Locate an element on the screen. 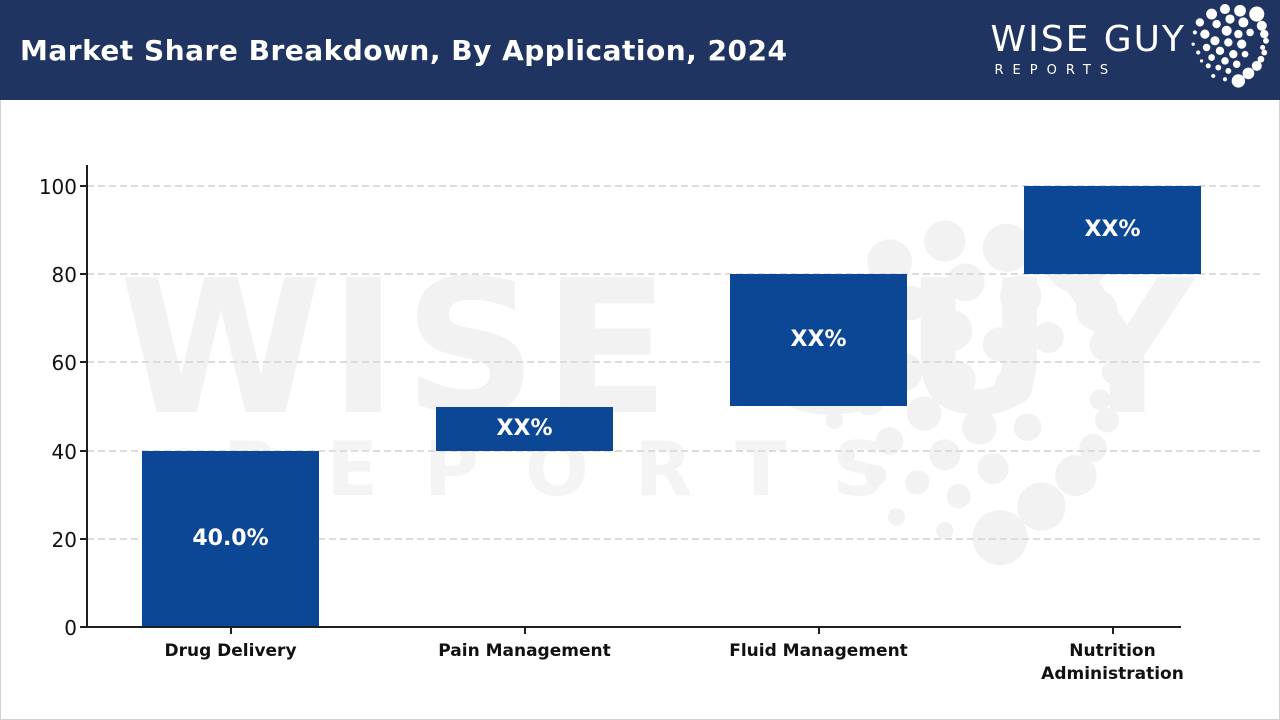 This screenshot has width=1280, height=720. bar-drug-delivery: 40.0% is located at coordinates (230, 538).